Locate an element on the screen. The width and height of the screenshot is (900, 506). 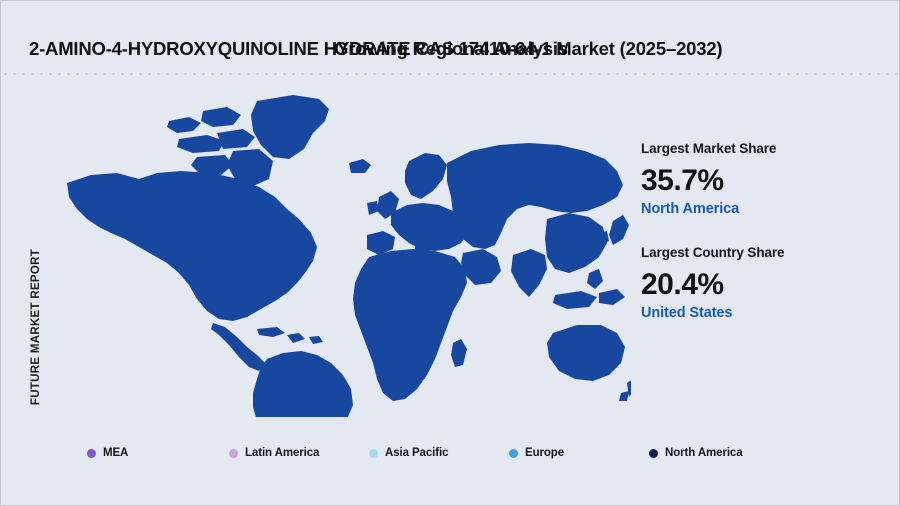
legend-label-north-america: North America is located at coordinates (704, 453).